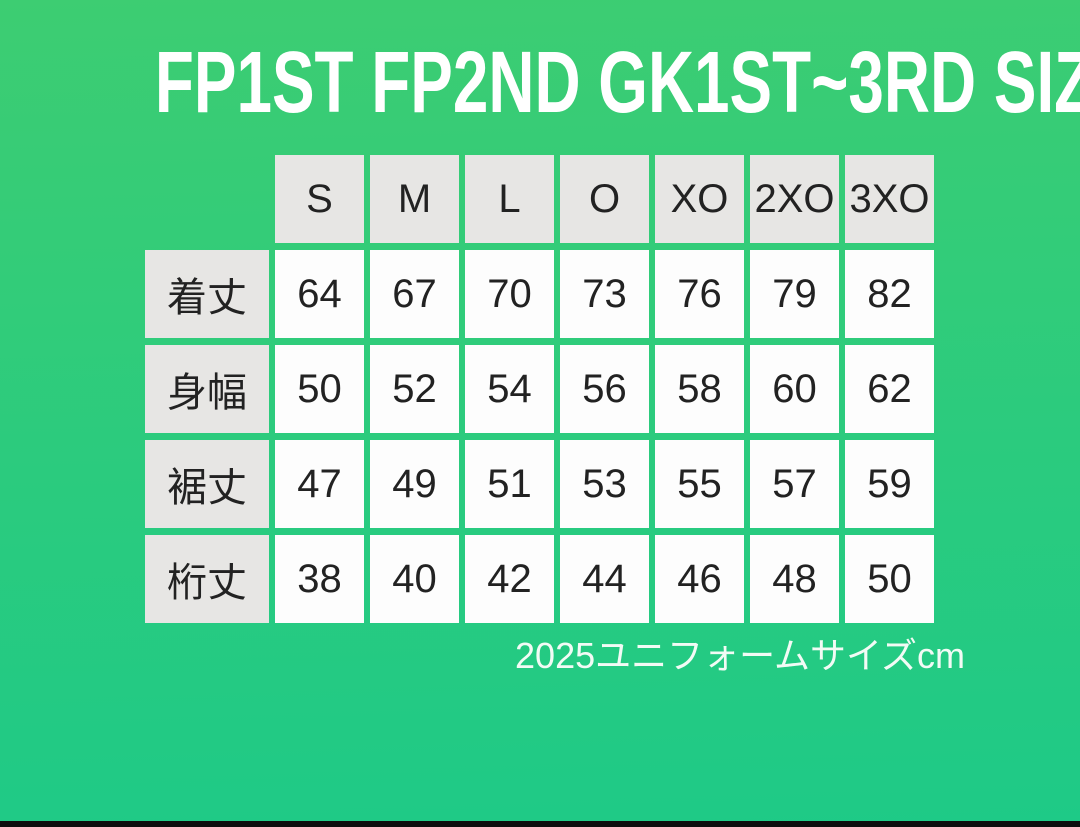 The image size is (1080, 827). What do you see at coordinates (699, 389) in the screenshot?
I see `size-value-1-xo: 58` at bounding box center [699, 389].